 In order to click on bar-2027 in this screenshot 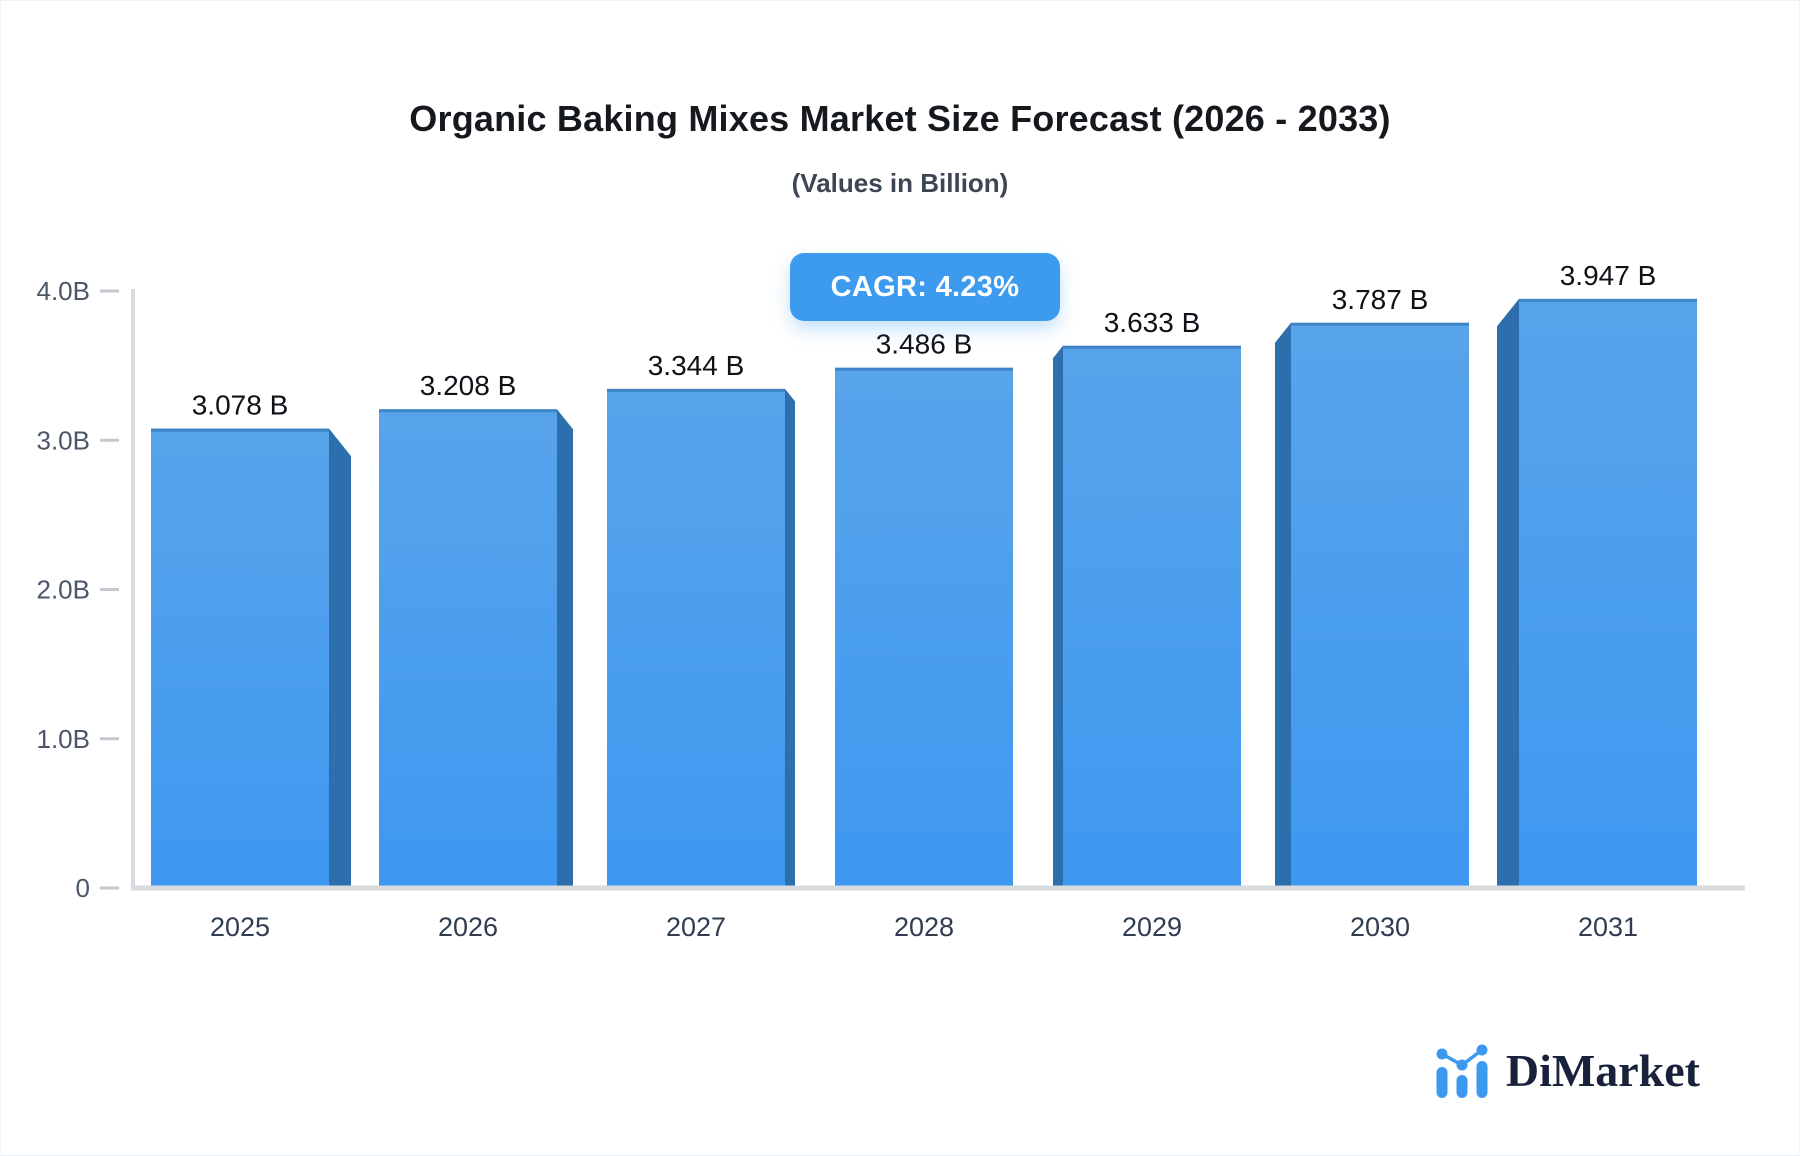, I will do `click(696, 637)`.